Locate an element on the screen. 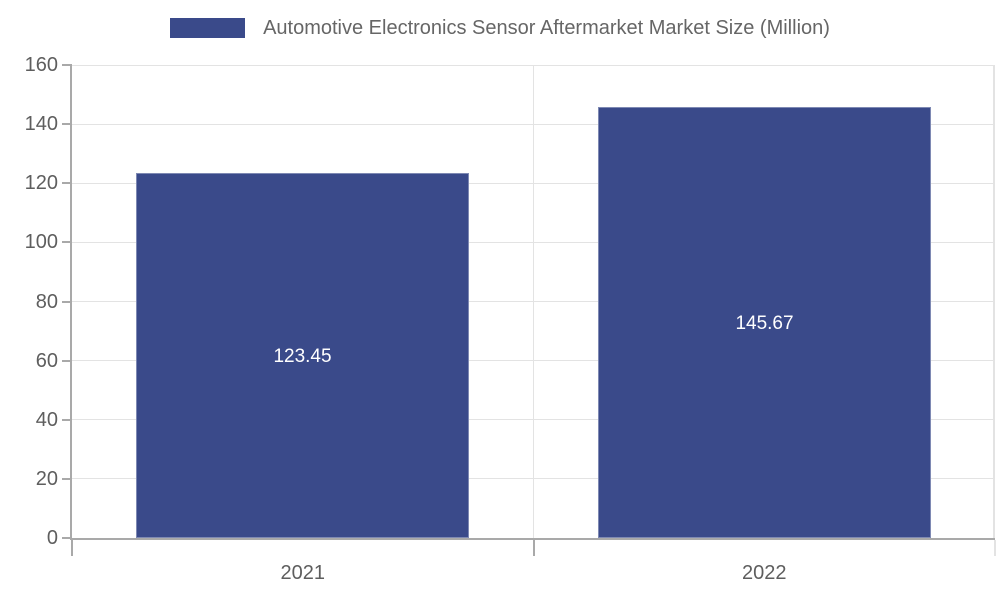 The width and height of the screenshot is (1000, 600). right-spine is located at coordinates (994, 301).